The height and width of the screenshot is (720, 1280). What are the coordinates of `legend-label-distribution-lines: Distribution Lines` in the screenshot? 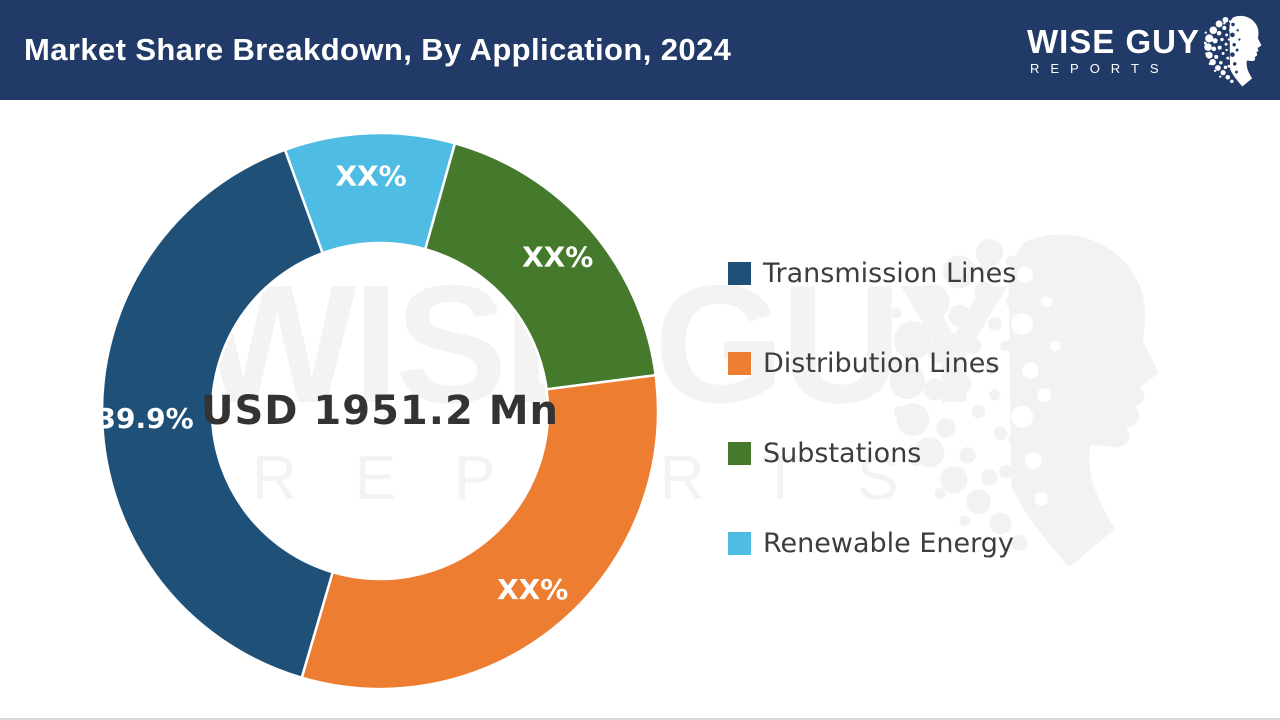 It's located at (881, 363).